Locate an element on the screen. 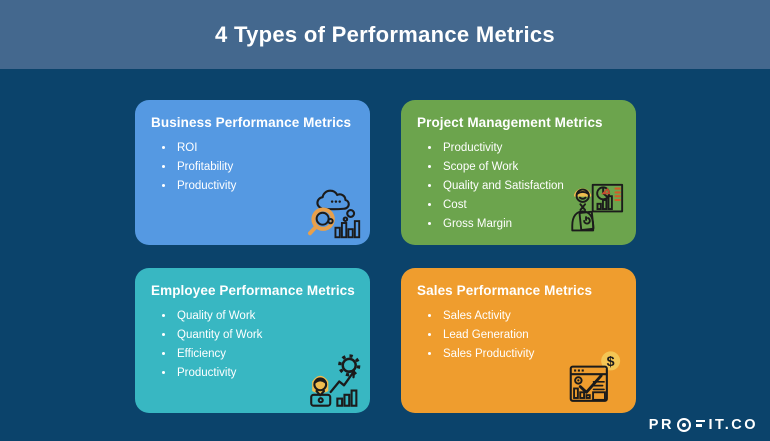 The image size is (770, 441). metric-item: Sales Activity is located at coordinates (532, 316).